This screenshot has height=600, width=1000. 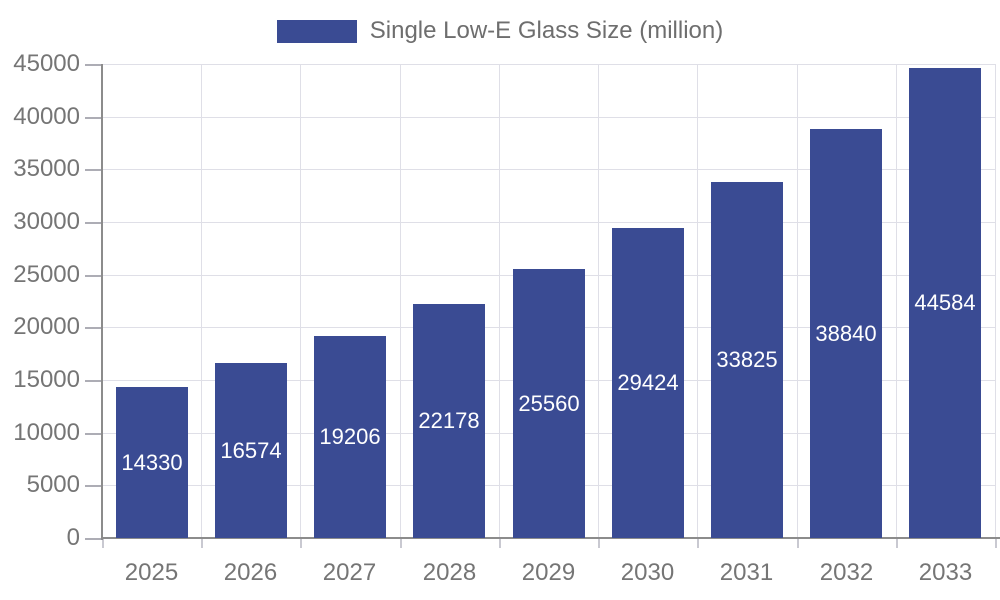 I want to click on x-axis-tick-label: 2031, so click(x=746, y=572).